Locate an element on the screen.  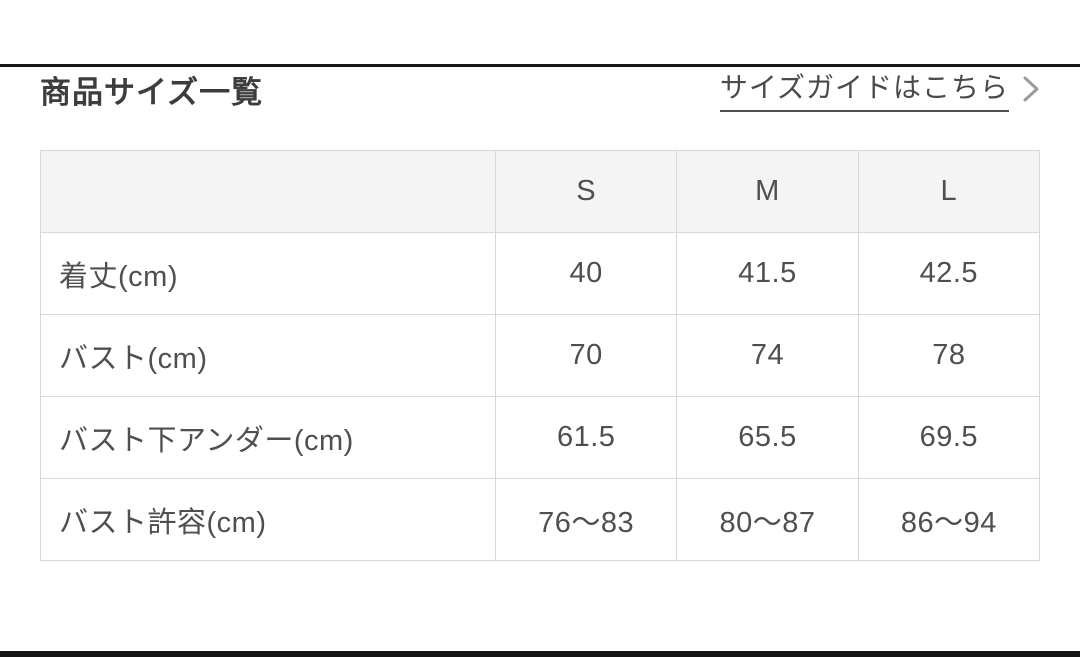
photo-bottom-edge is located at coordinates (540, 654).